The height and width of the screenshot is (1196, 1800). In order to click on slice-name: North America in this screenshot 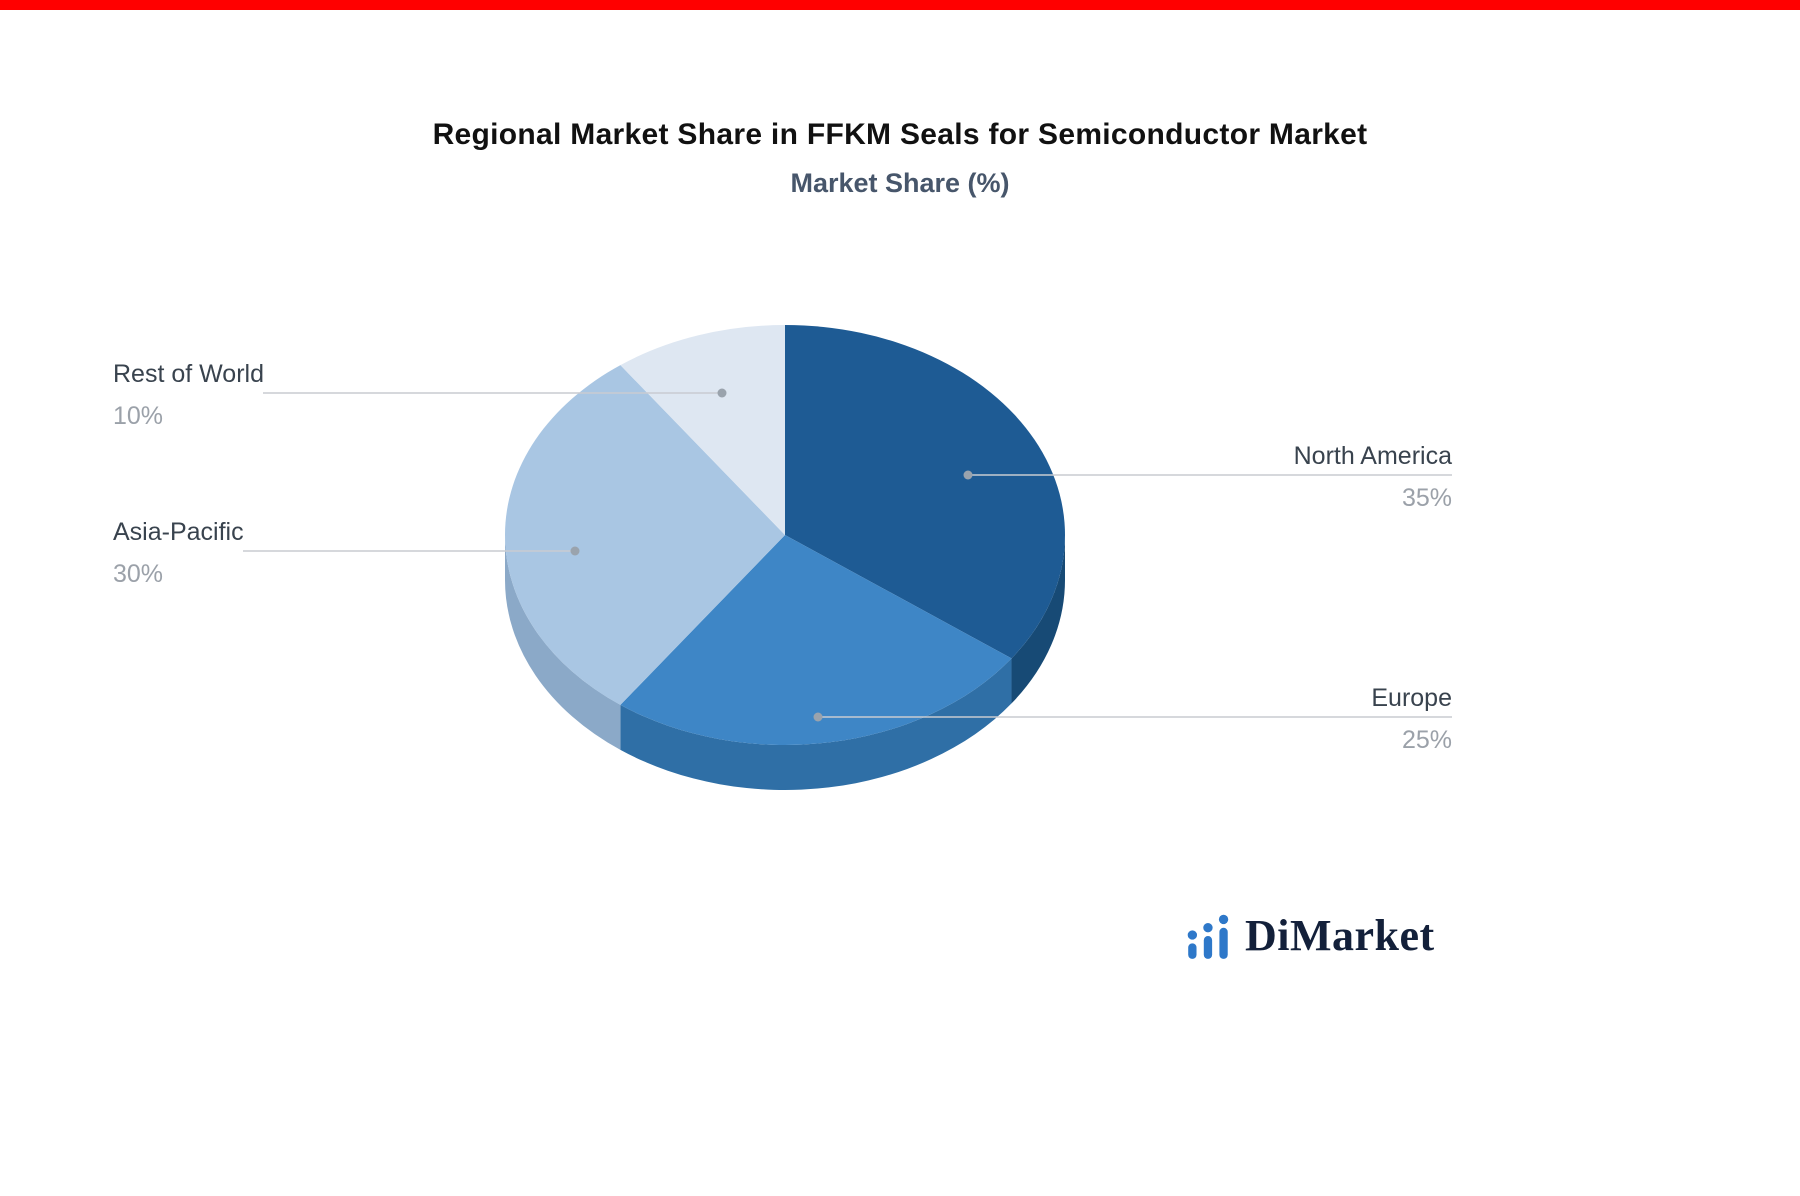, I will do `click(1372, 456)`.